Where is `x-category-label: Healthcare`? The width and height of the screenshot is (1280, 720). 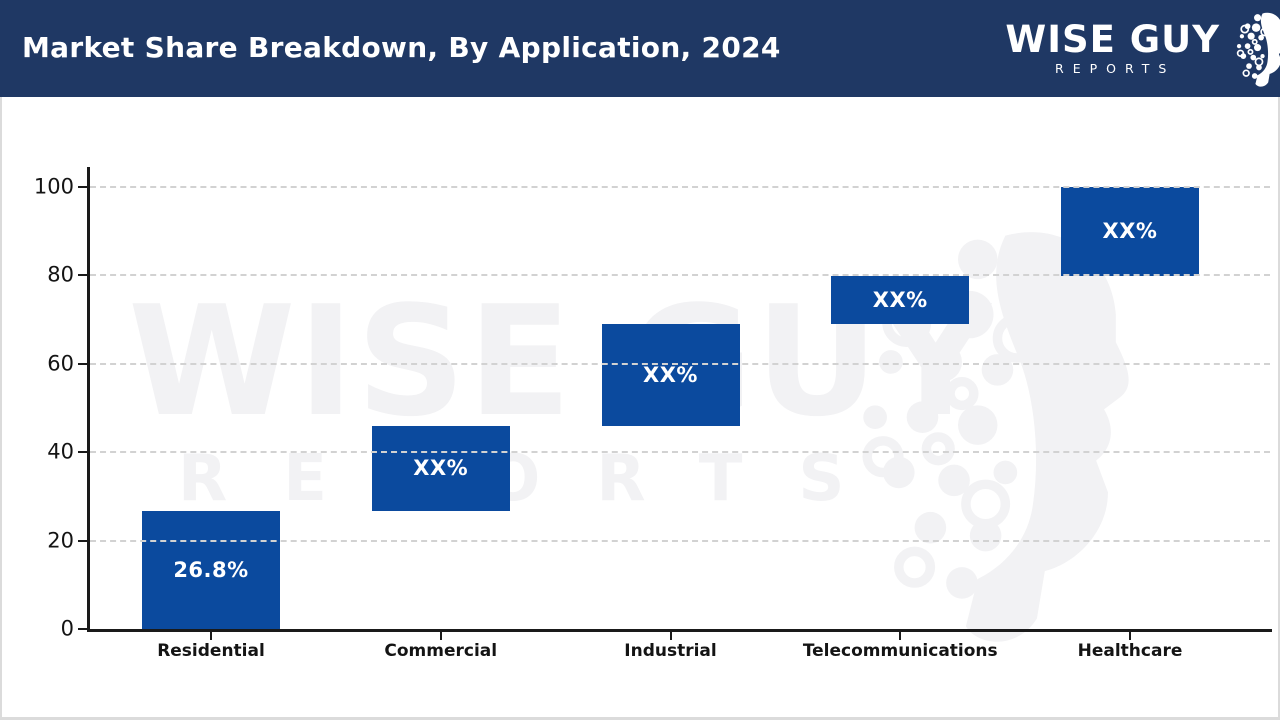
x-category-label: Healthcare is located at coordinates (1130, 651).